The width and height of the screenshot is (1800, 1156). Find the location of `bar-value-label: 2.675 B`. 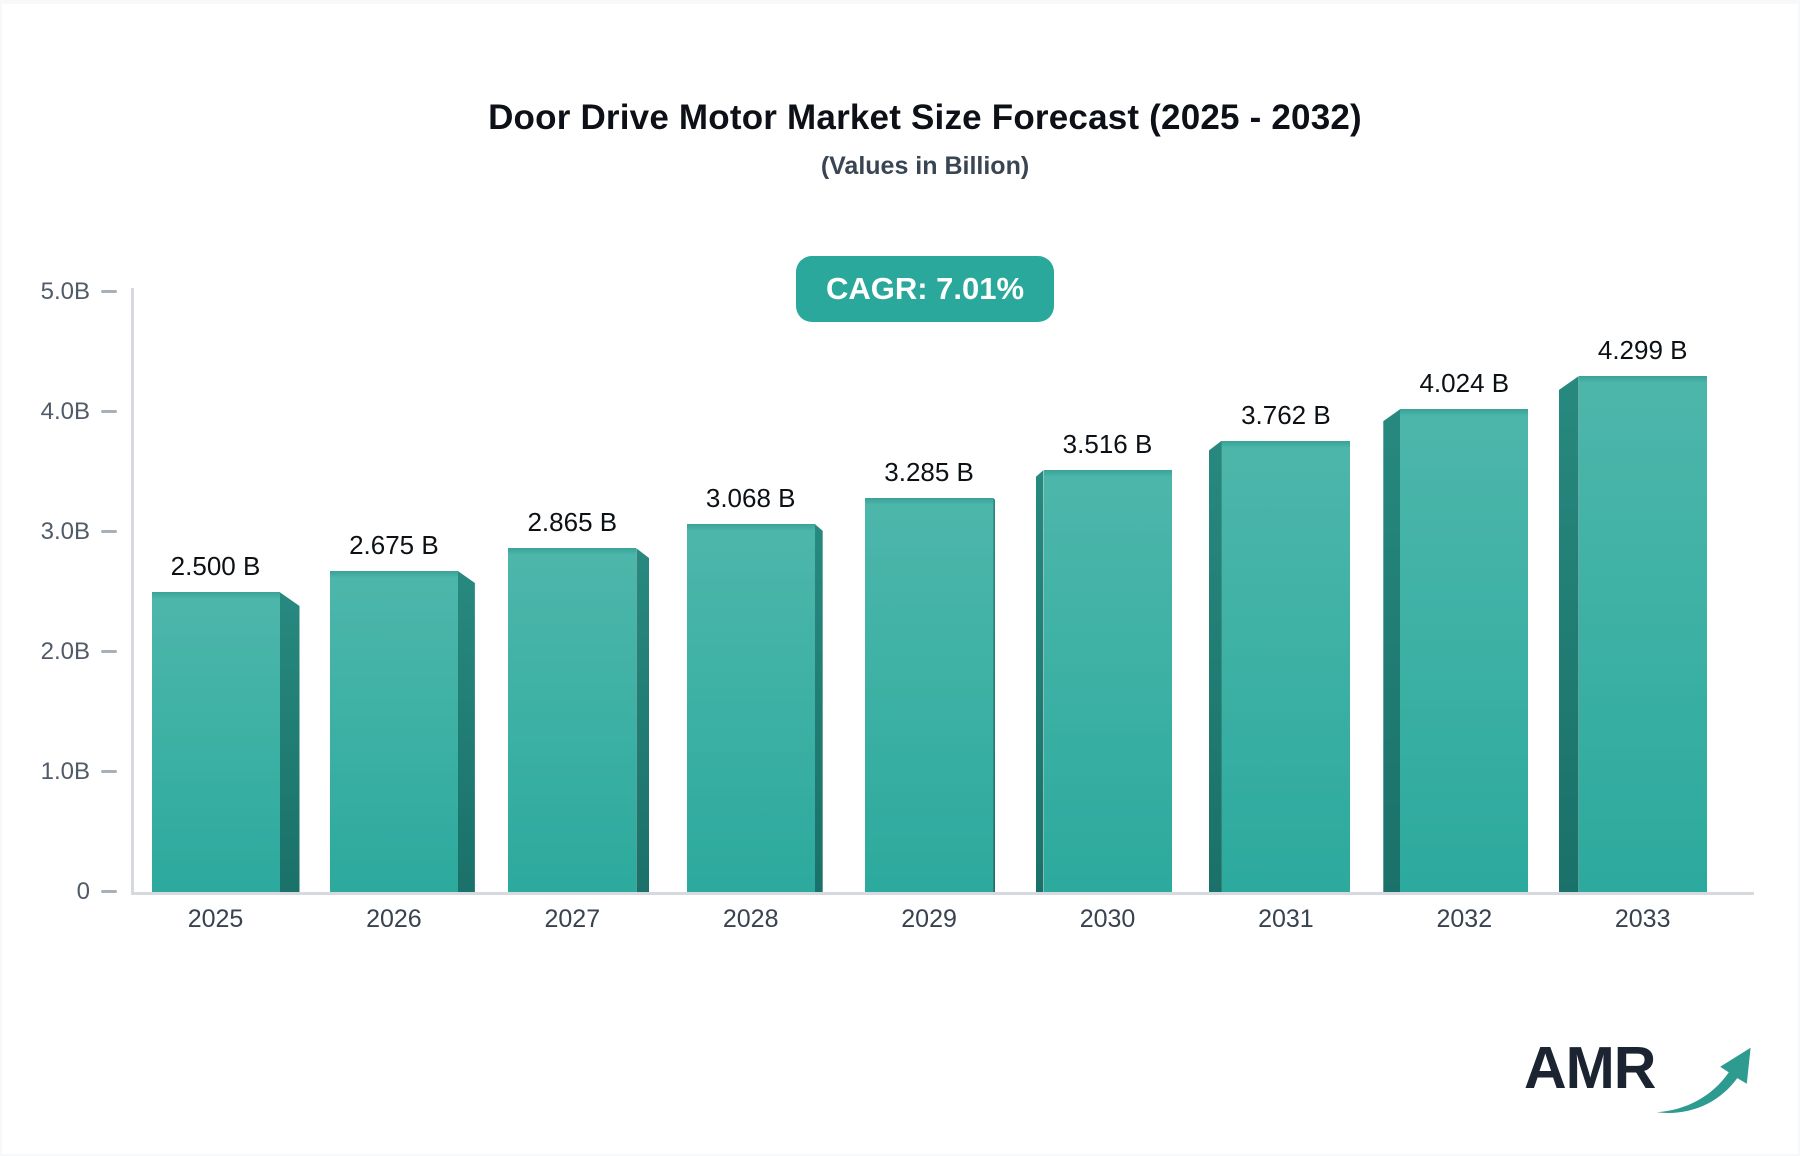

bar-value-label: 2.675 B is located at coordinates (394, 545).